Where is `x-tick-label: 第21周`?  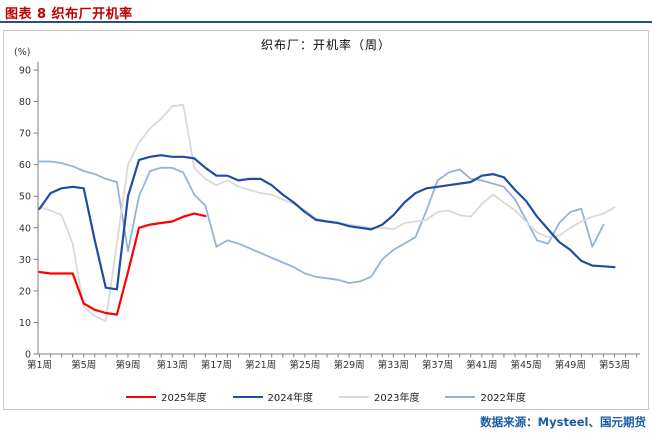
x-tick-label: 第21周 is located at coordinates (260, 365).